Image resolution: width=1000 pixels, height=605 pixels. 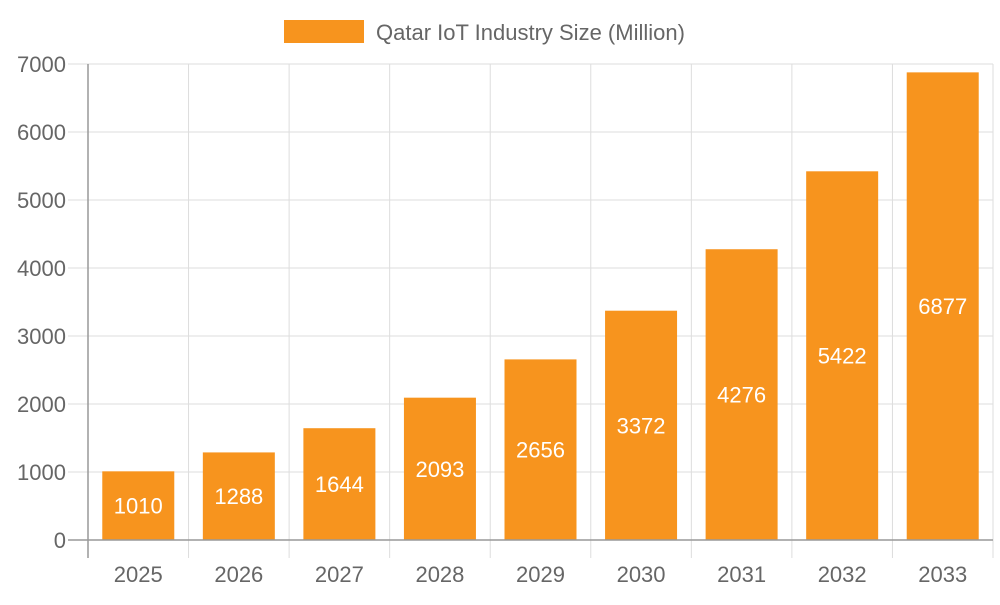 I want to click on bar-2031, so click(x=741, y=394).